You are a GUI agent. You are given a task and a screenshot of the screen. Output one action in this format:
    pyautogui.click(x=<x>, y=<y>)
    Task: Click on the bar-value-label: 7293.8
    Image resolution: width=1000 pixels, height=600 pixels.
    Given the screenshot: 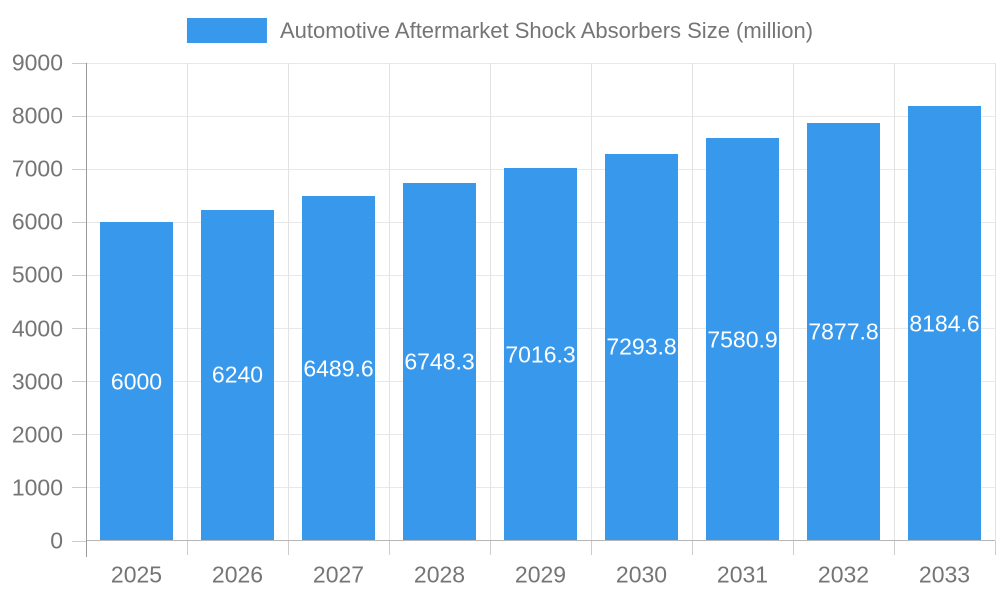 What is the action you would take?
    pyautogui.click(x=641, y=346)
    